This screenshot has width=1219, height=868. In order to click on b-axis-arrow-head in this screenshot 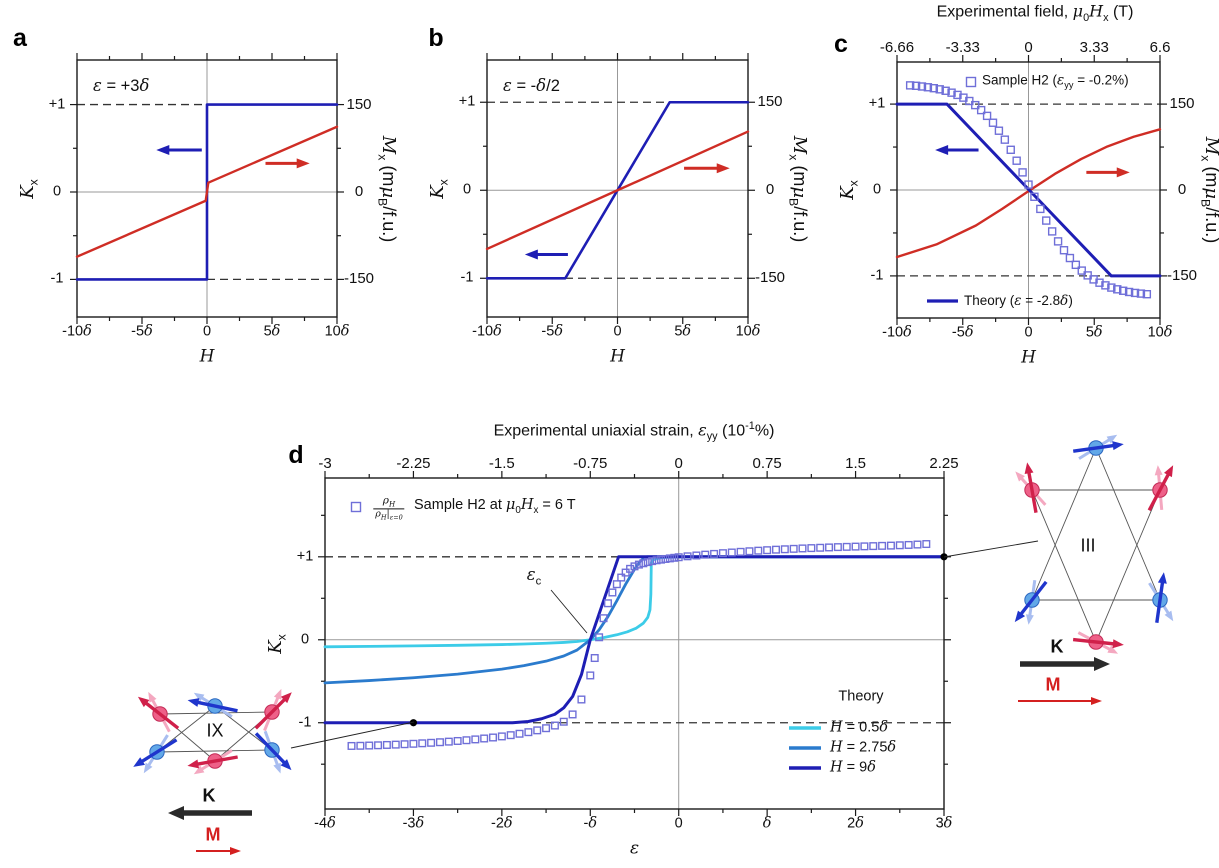, I will do `click(723, 168)`.